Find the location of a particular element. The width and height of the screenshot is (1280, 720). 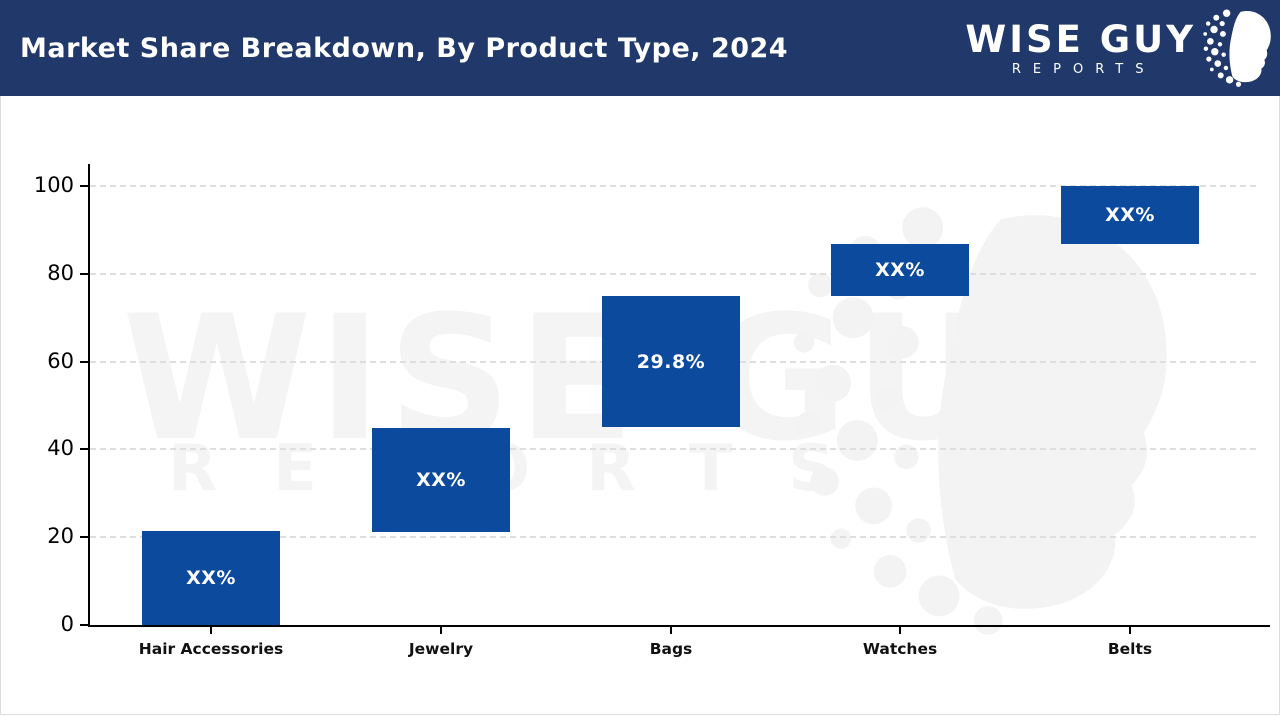

logo-face-icon is located at coordinates (1237, 48).